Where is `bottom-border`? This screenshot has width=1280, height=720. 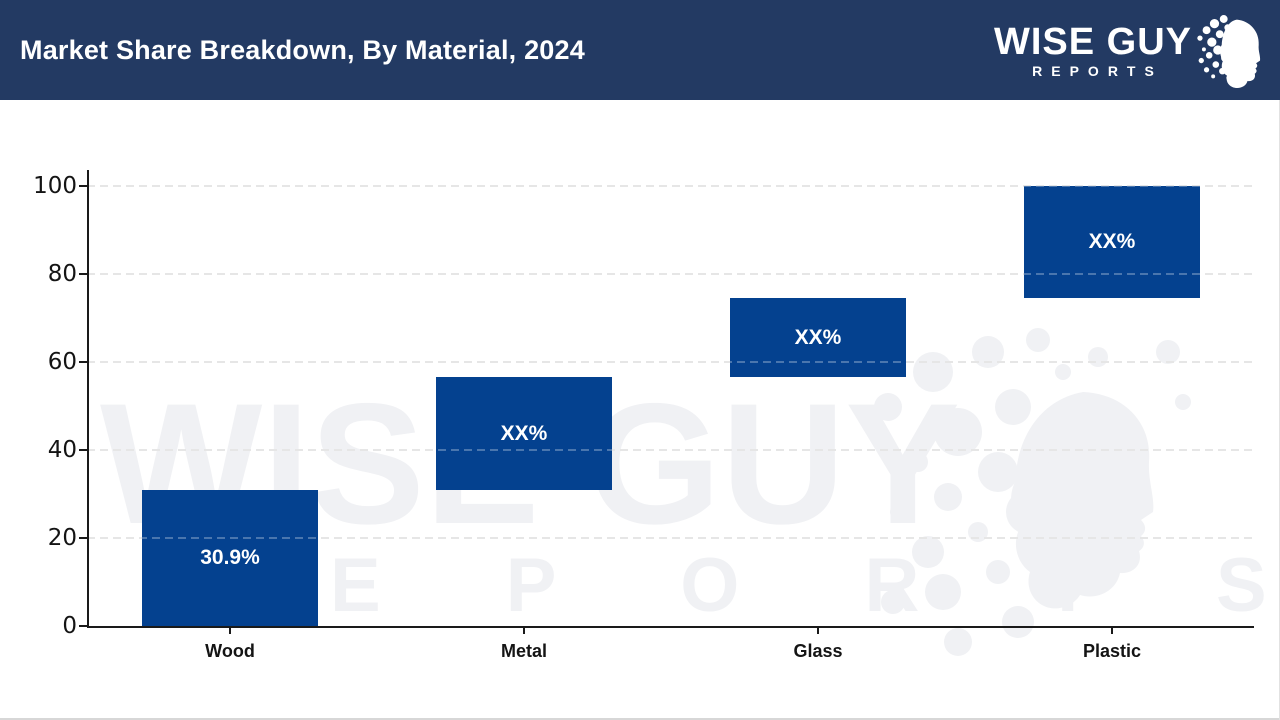 bottom-border is located at coordinates (640, 719).